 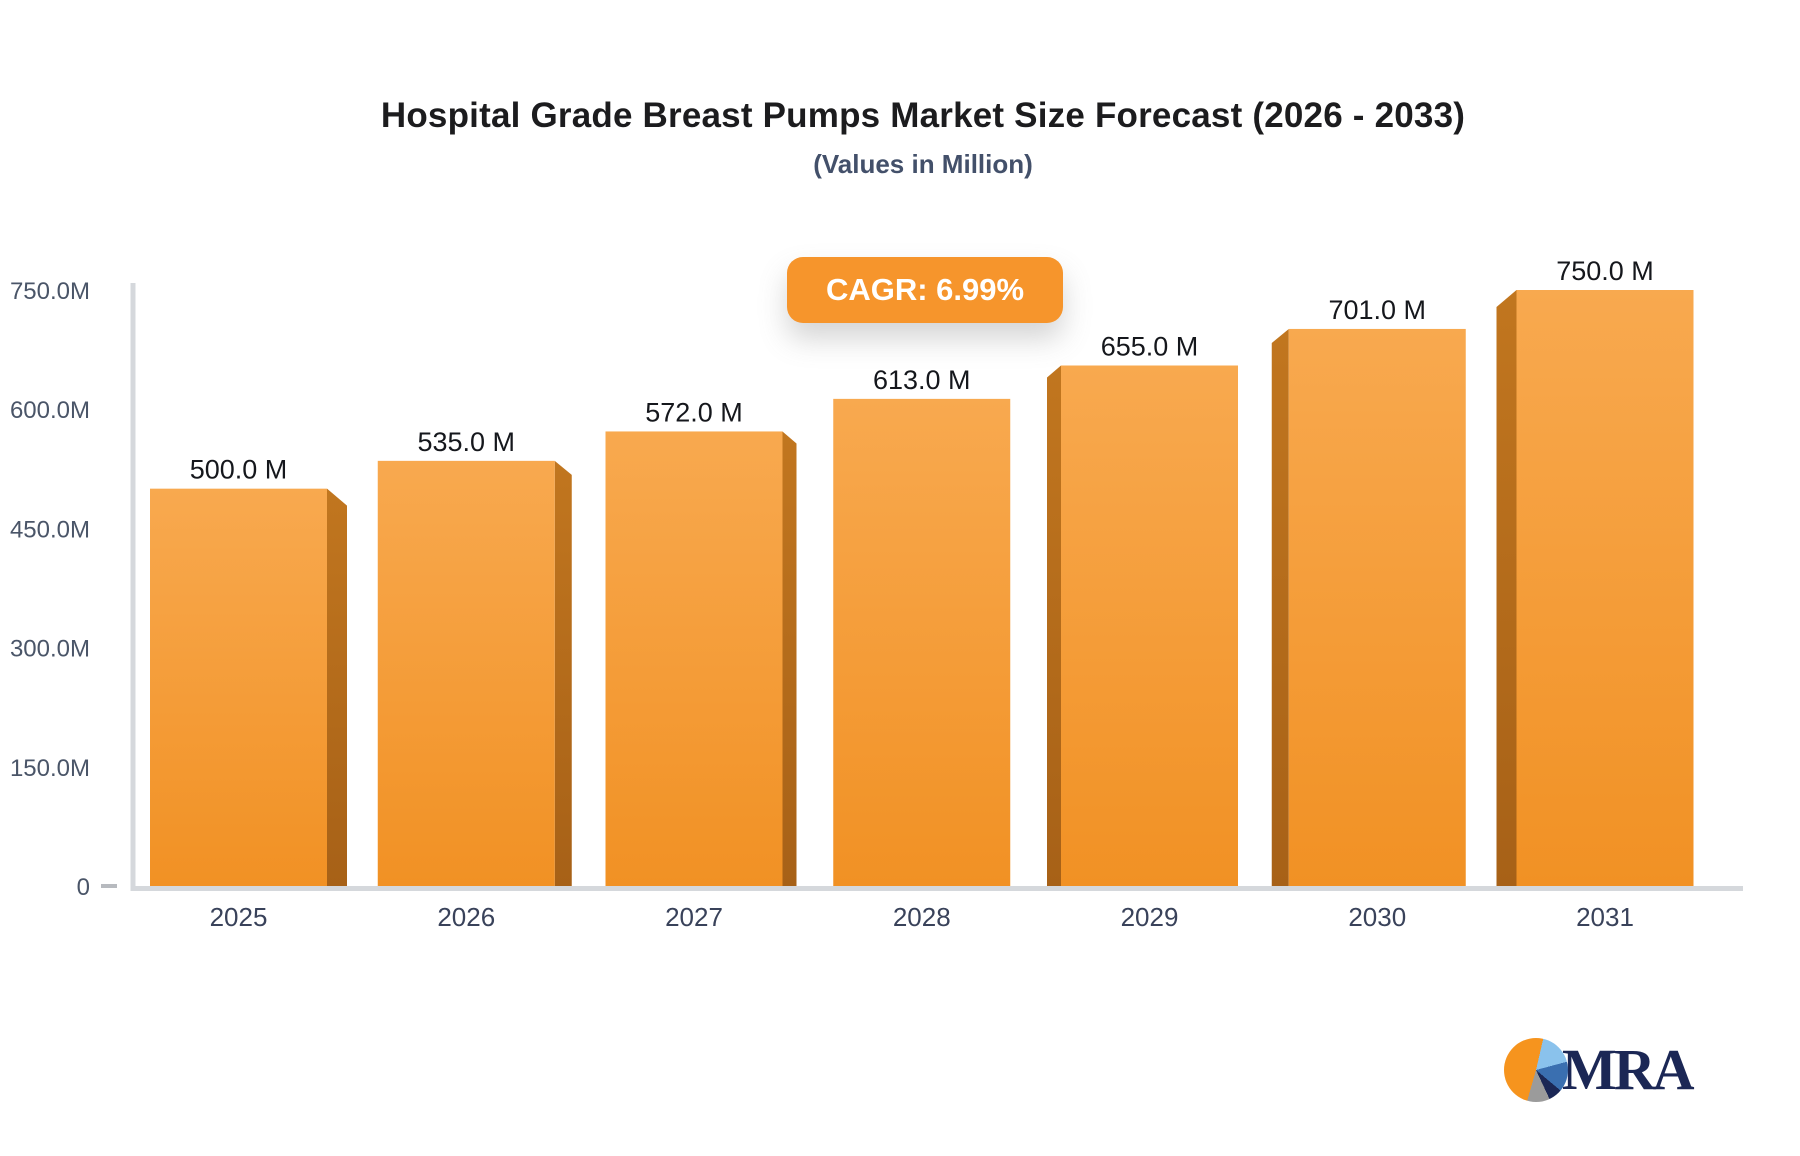 What do you see at coordinates (922, 380) in the screenshot?
I see `bar-value-label: 613.0 M` at bounding box center [922, 380].